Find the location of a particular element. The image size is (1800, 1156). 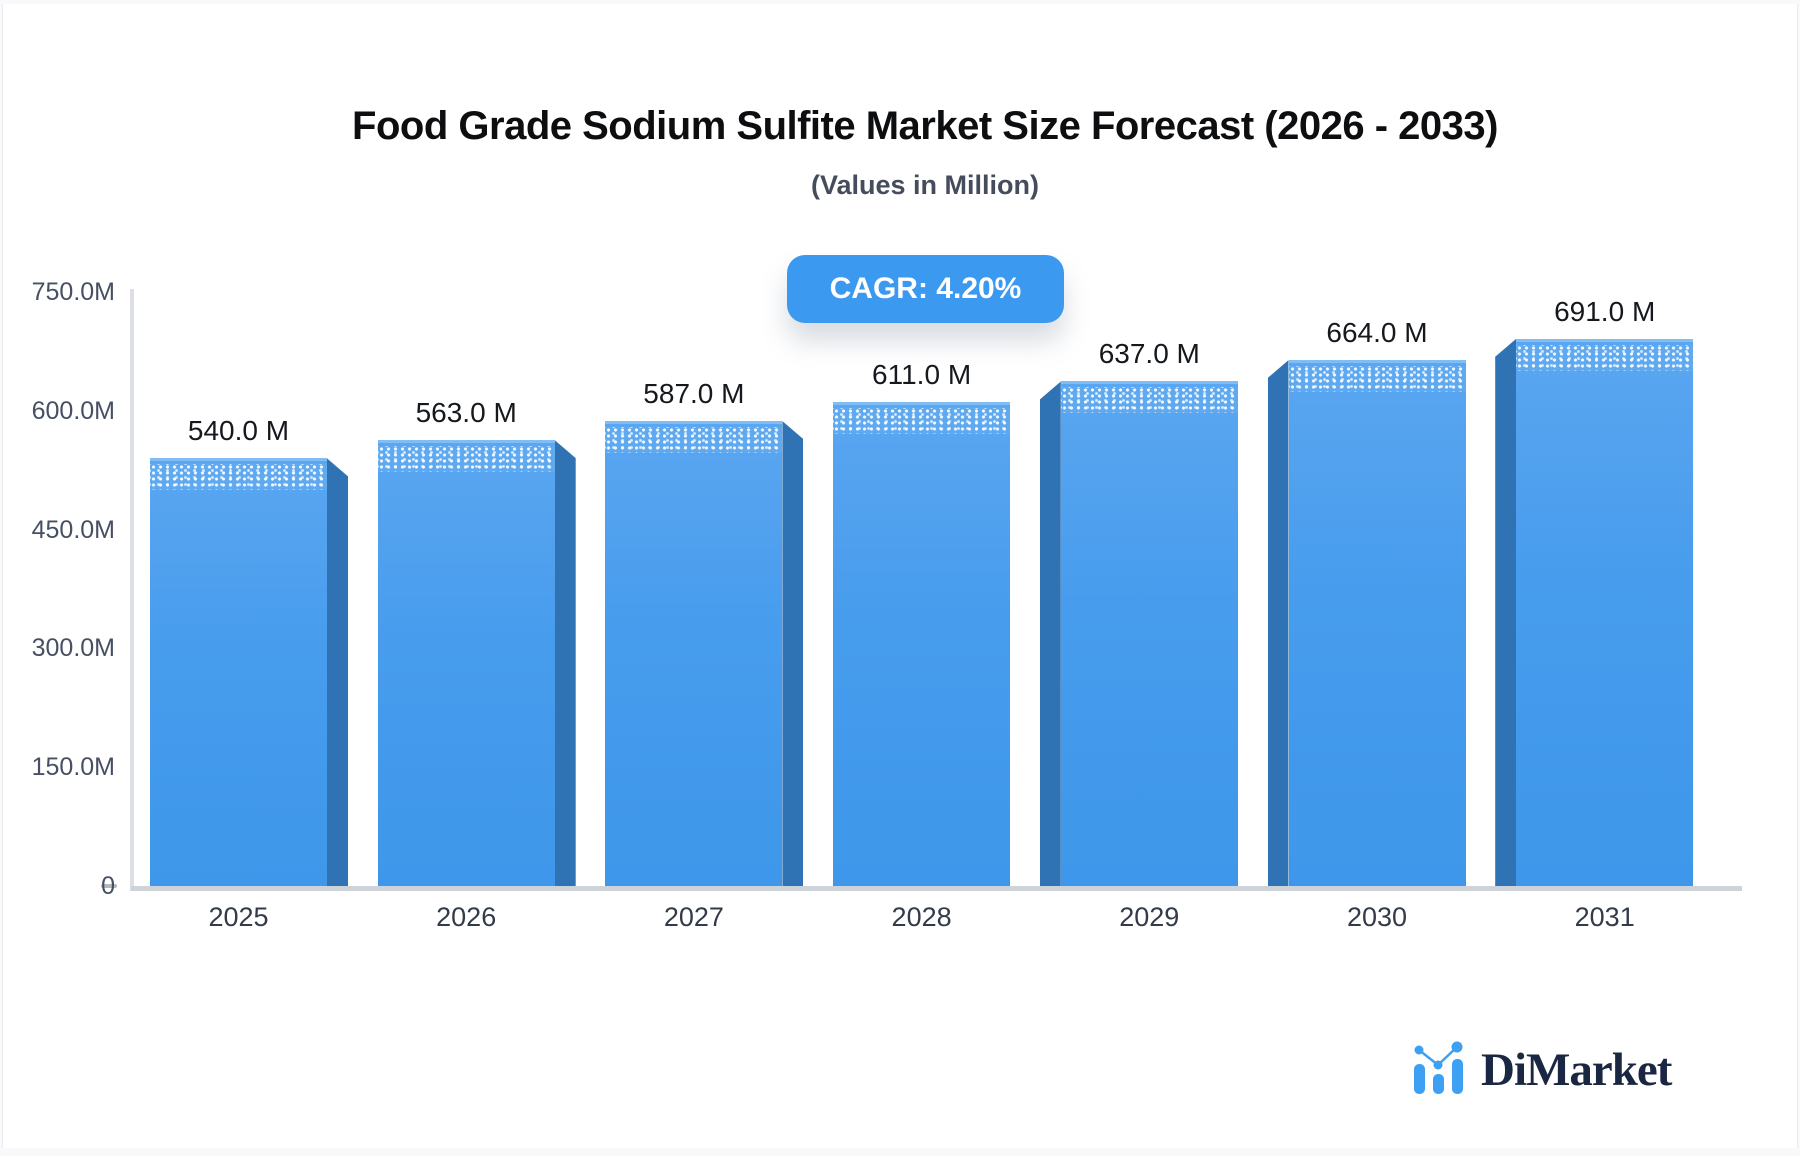

y-tick-label: 600.0M is located at coordinates (73, 410).